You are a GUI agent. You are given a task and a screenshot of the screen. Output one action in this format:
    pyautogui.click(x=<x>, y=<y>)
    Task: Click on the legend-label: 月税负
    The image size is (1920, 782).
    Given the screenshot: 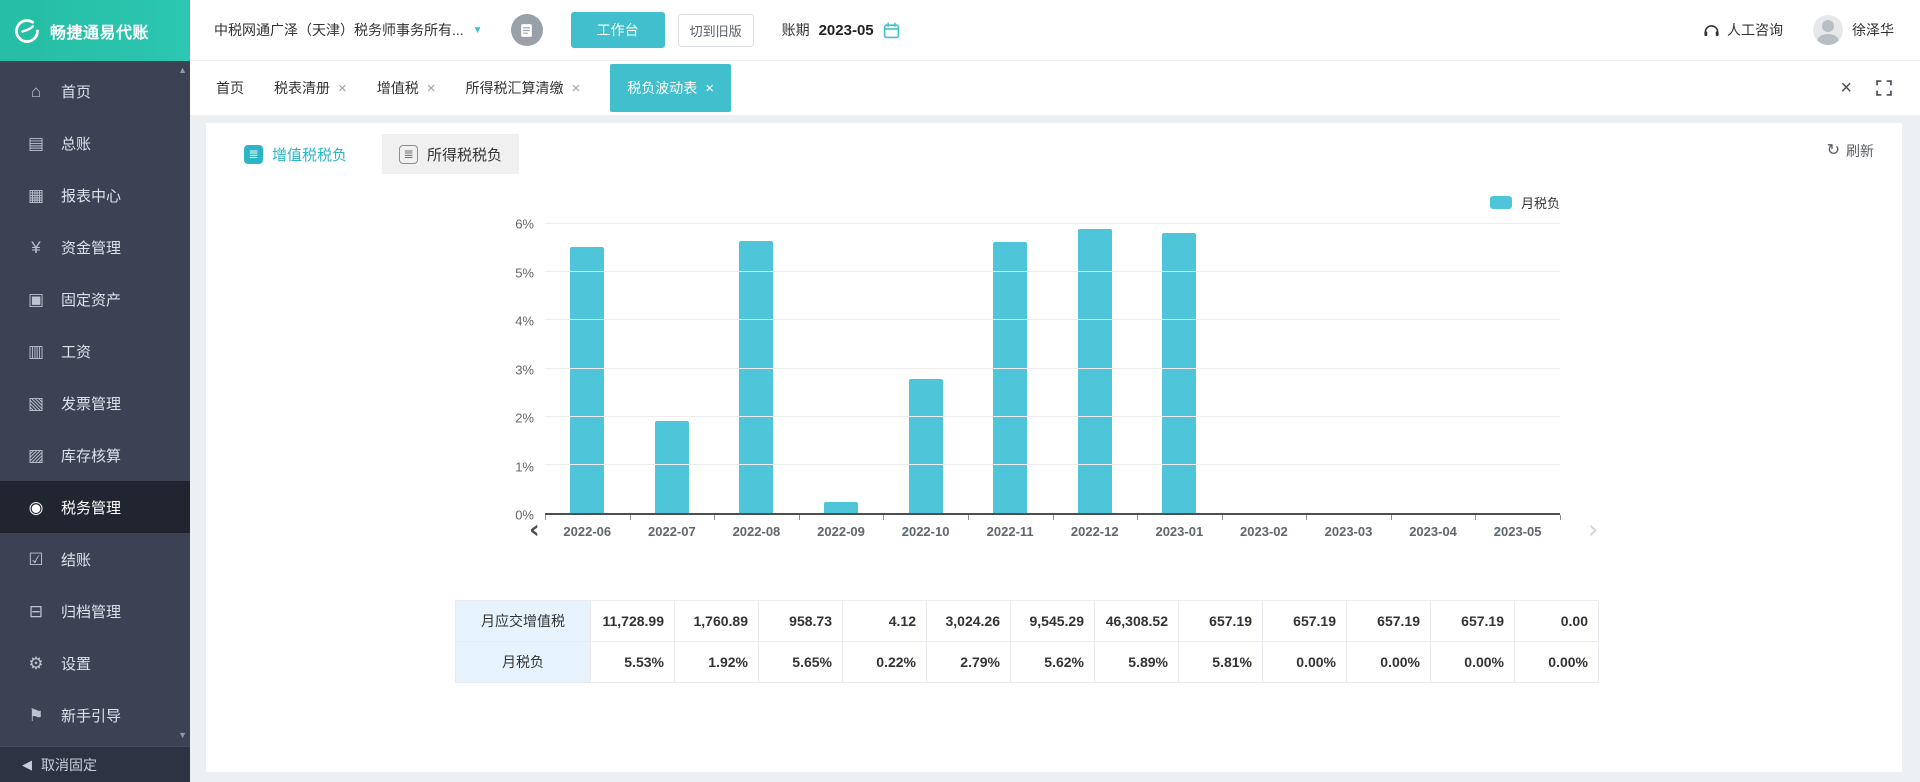 What is the action you would take?
    pyautogui.click(x=1541, y=203)
    